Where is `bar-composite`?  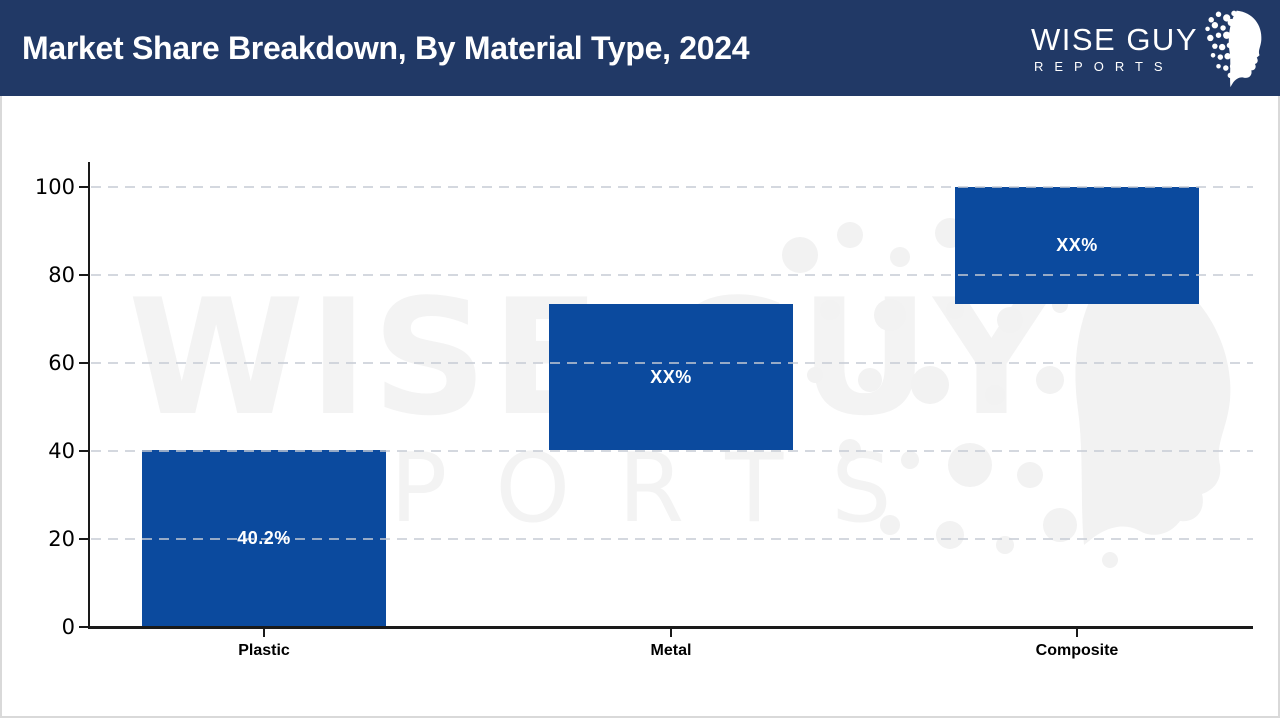
bar-composite is located at coordinates (1077, 245).